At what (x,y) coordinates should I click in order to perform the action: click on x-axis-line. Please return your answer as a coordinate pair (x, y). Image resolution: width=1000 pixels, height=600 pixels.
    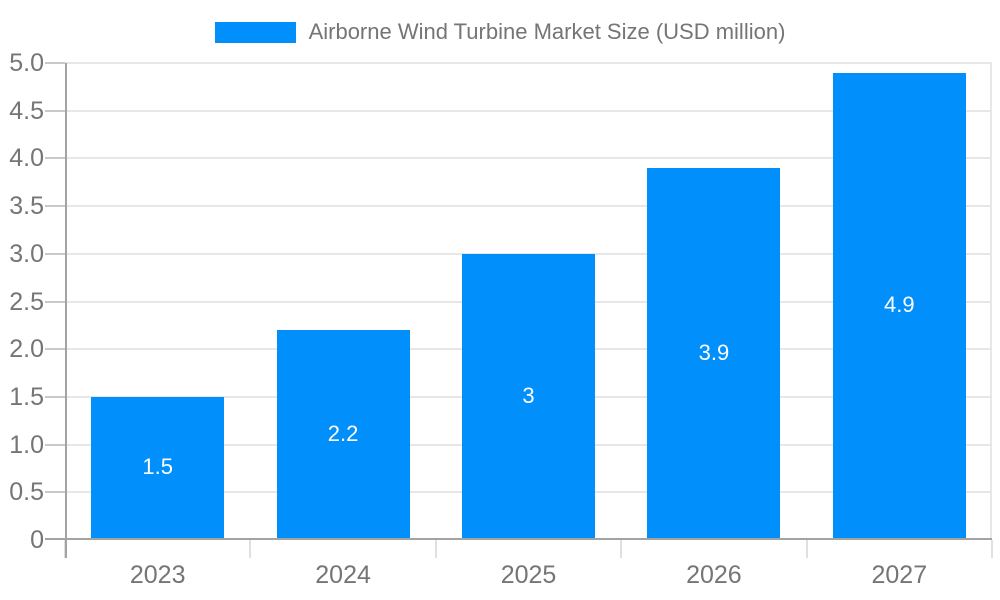
    Looking at the image, I should click on (518, 539).